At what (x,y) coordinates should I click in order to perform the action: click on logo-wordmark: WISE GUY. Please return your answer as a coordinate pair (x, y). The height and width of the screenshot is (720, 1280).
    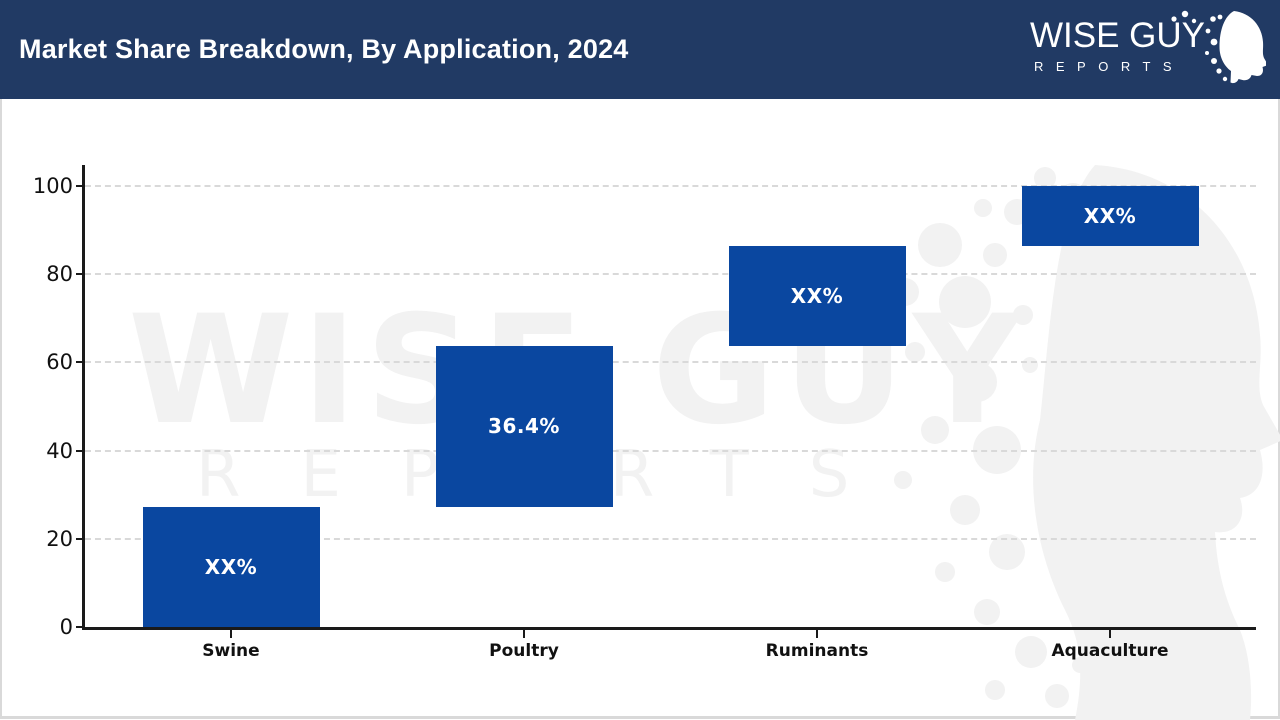
    Looking at the image, I should click on (1117, 35).